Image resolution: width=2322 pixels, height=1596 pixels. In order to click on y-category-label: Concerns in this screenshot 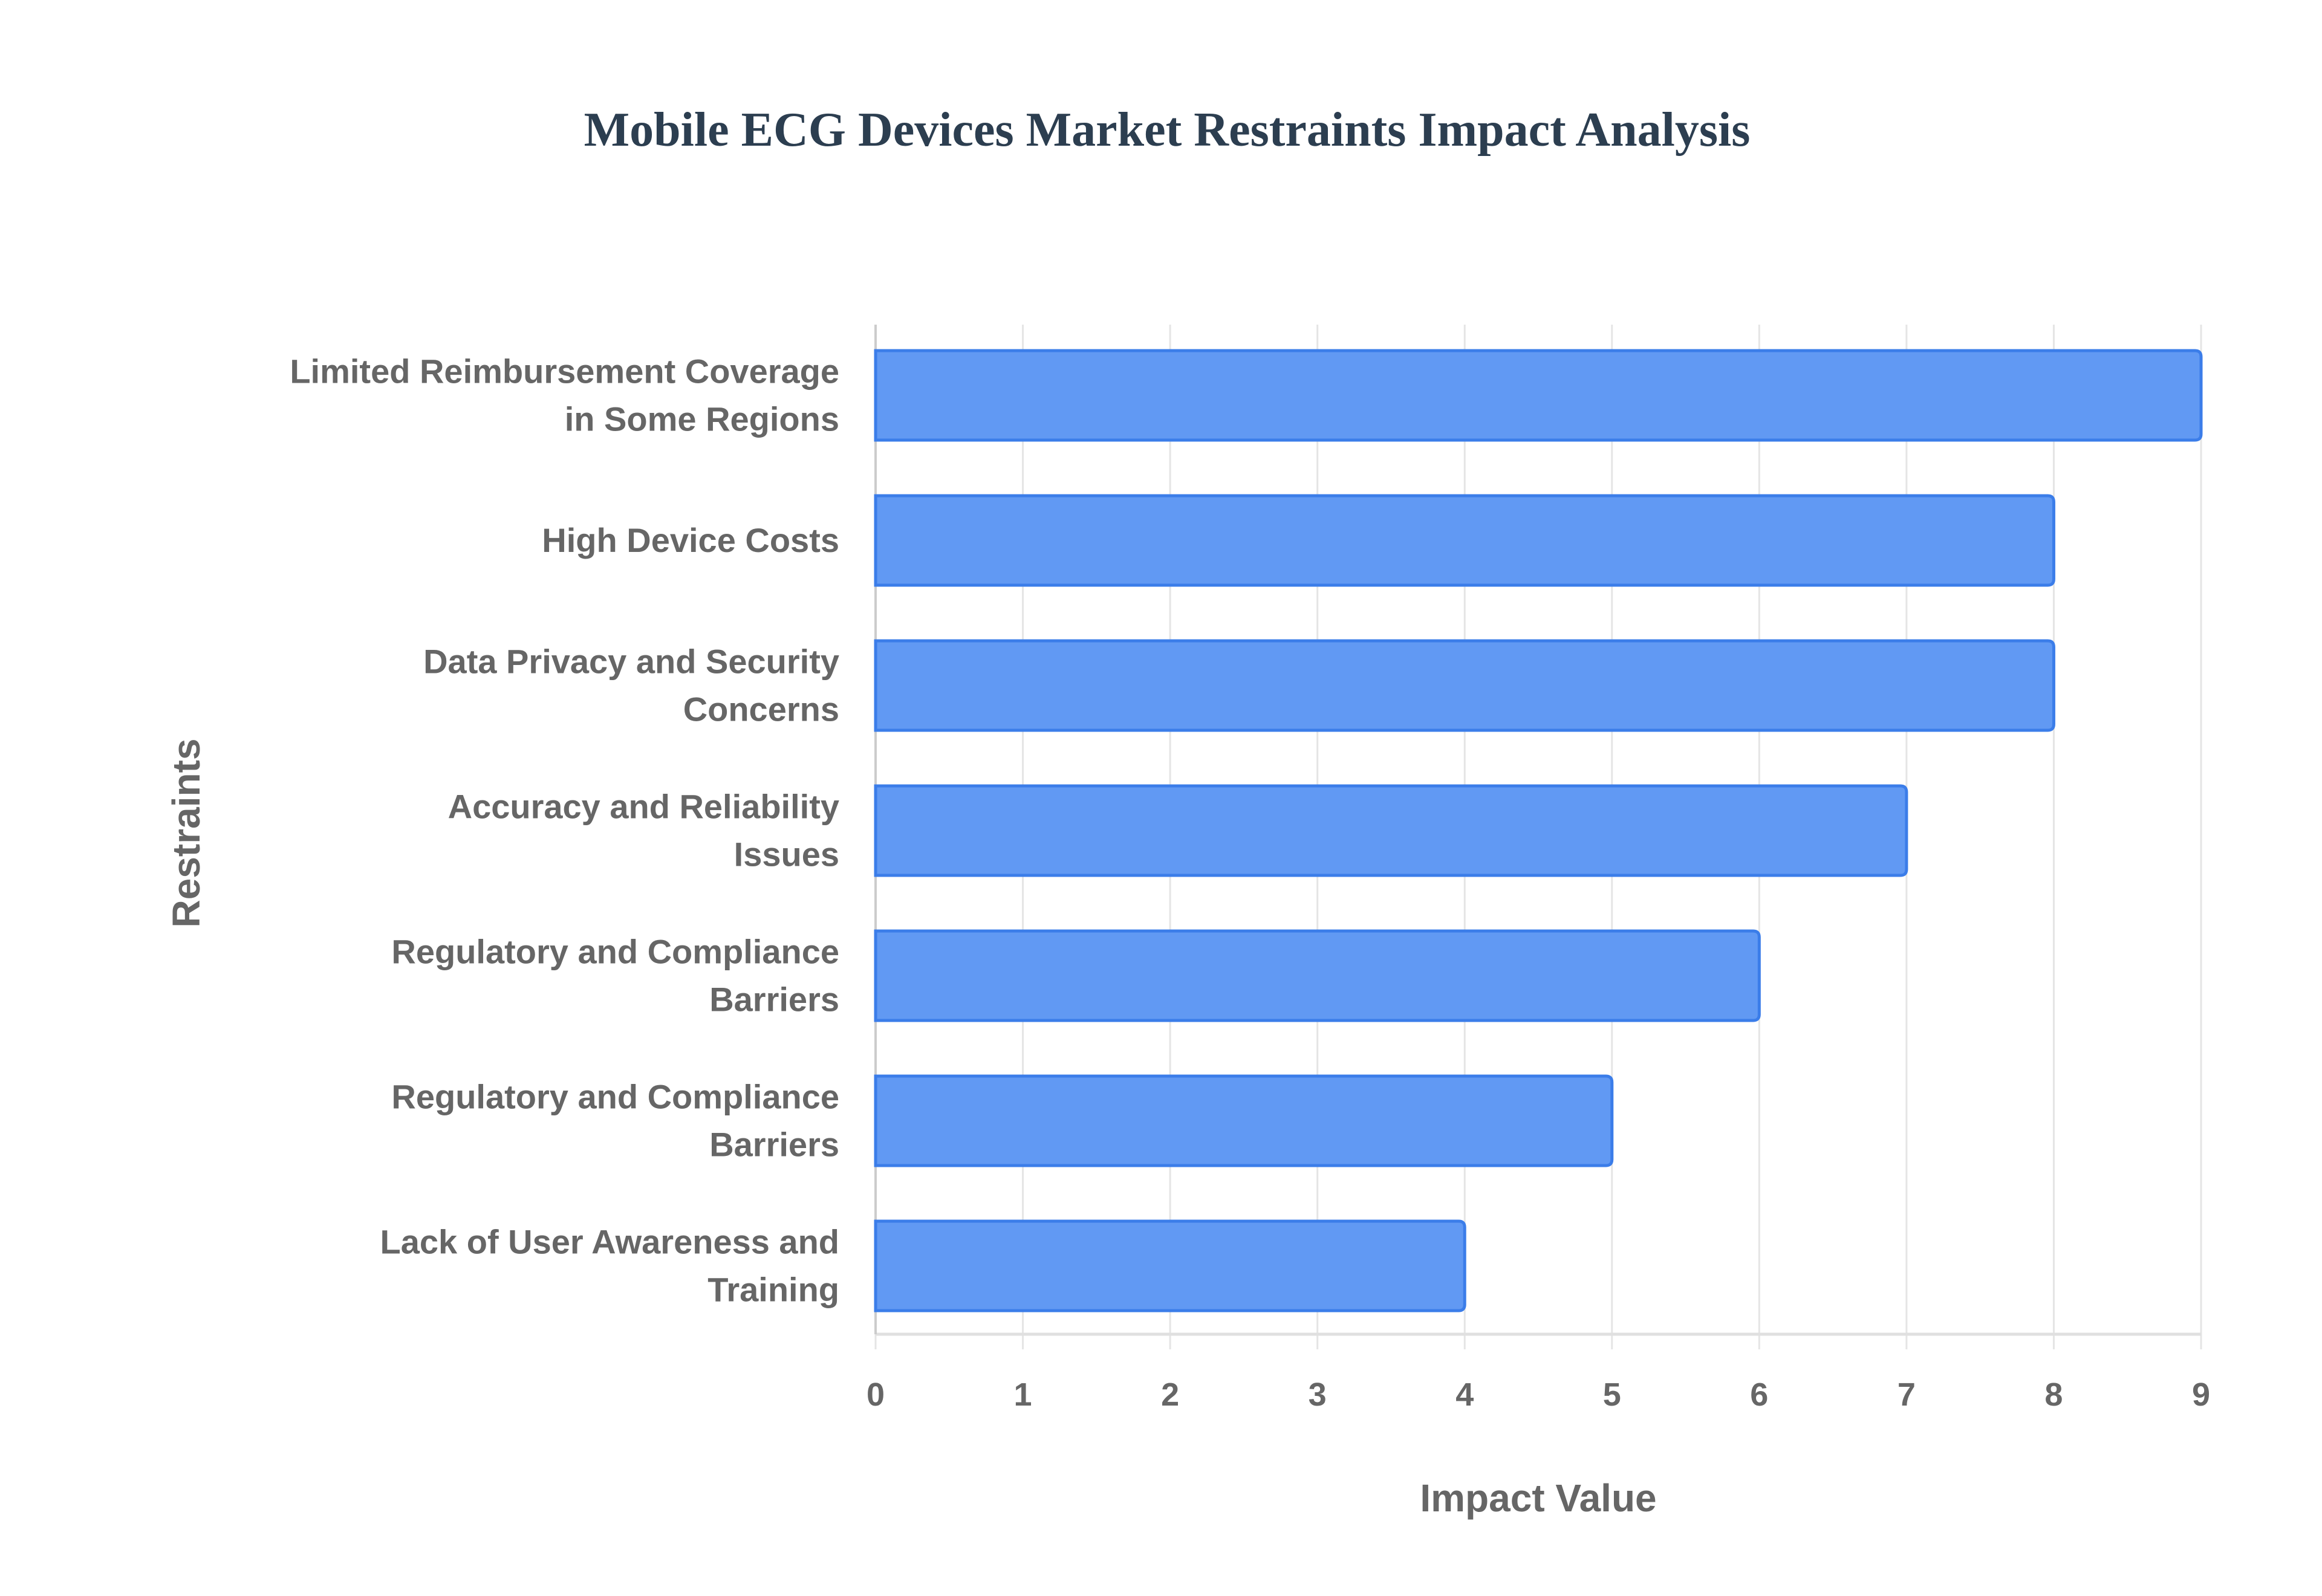, I will do `click(761, 709)`.